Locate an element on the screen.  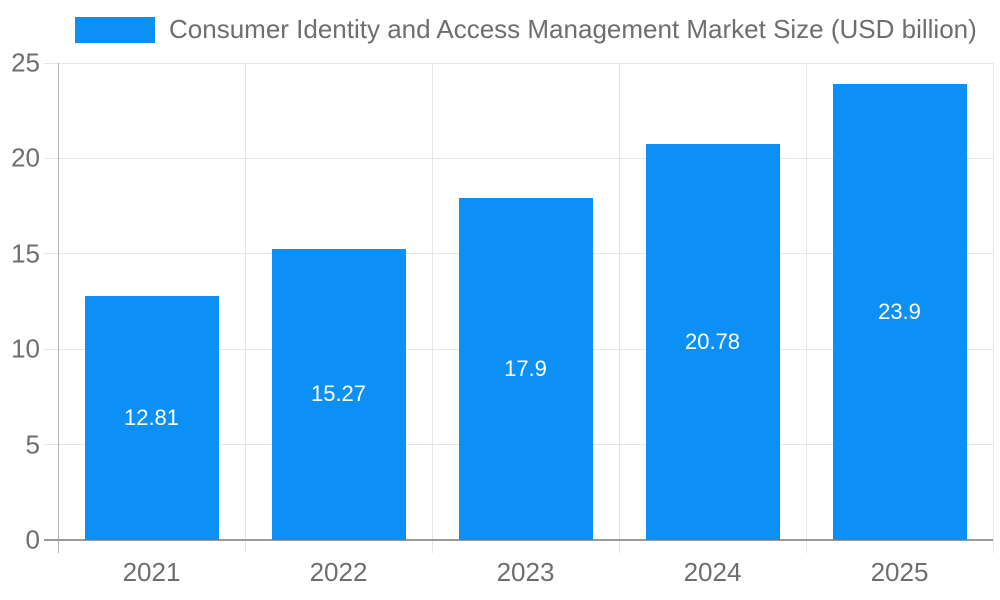
x-axis-tick-label: 2025 is located at coordinates (899, 572).